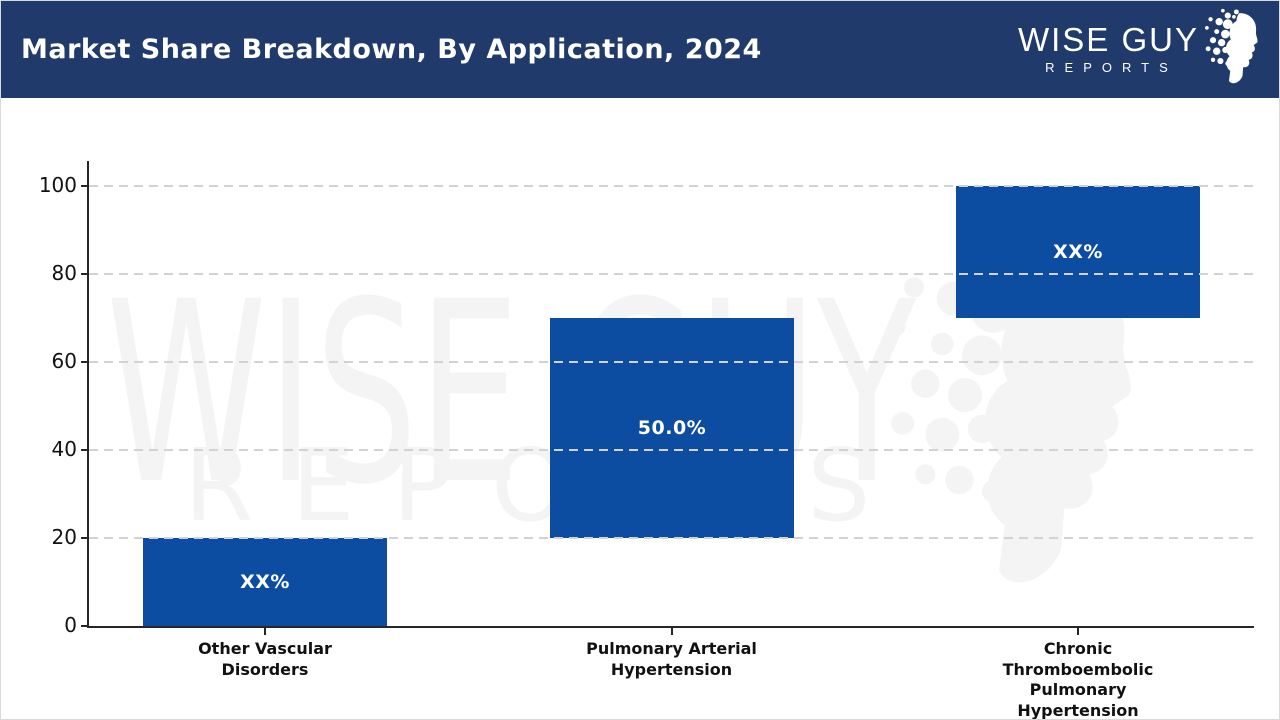 This screenshot has width=1280, height=720. I want to click on brand-name: WISE GUY, so click(1108, 39).